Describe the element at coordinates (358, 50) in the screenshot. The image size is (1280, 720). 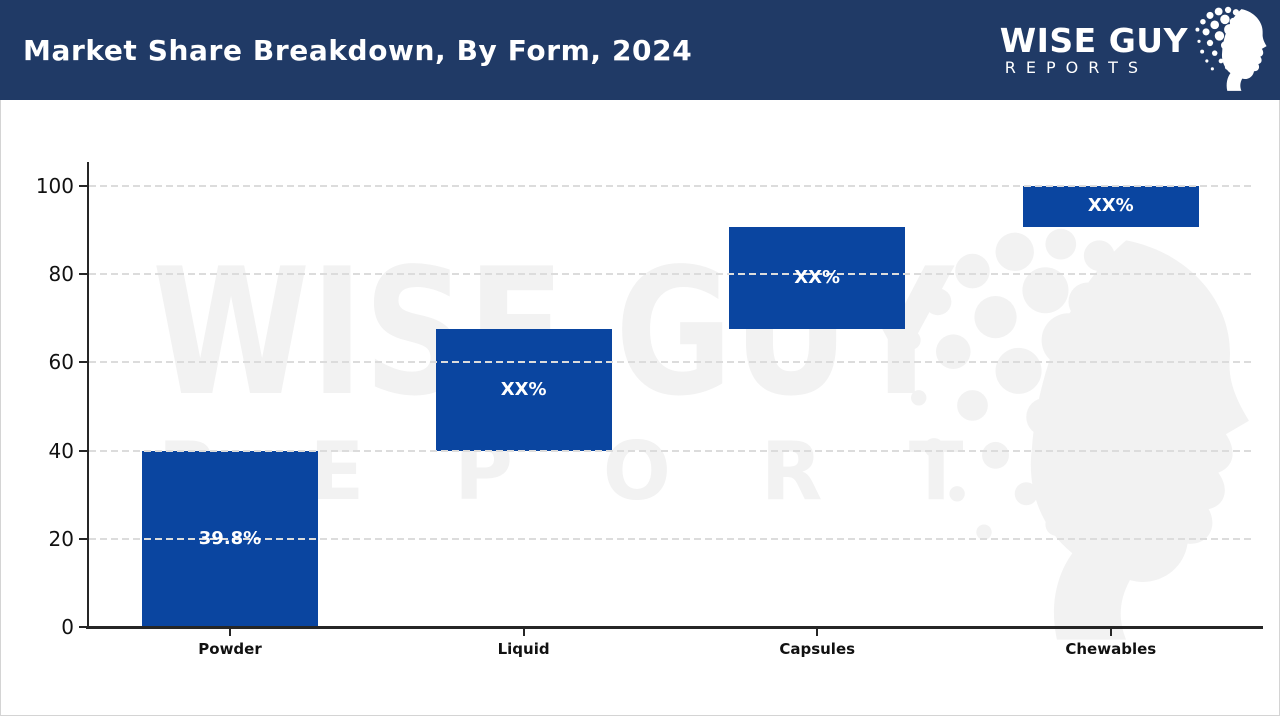
I see `chart-title: Market Share Breakdown, By Form, 2024` at that location.